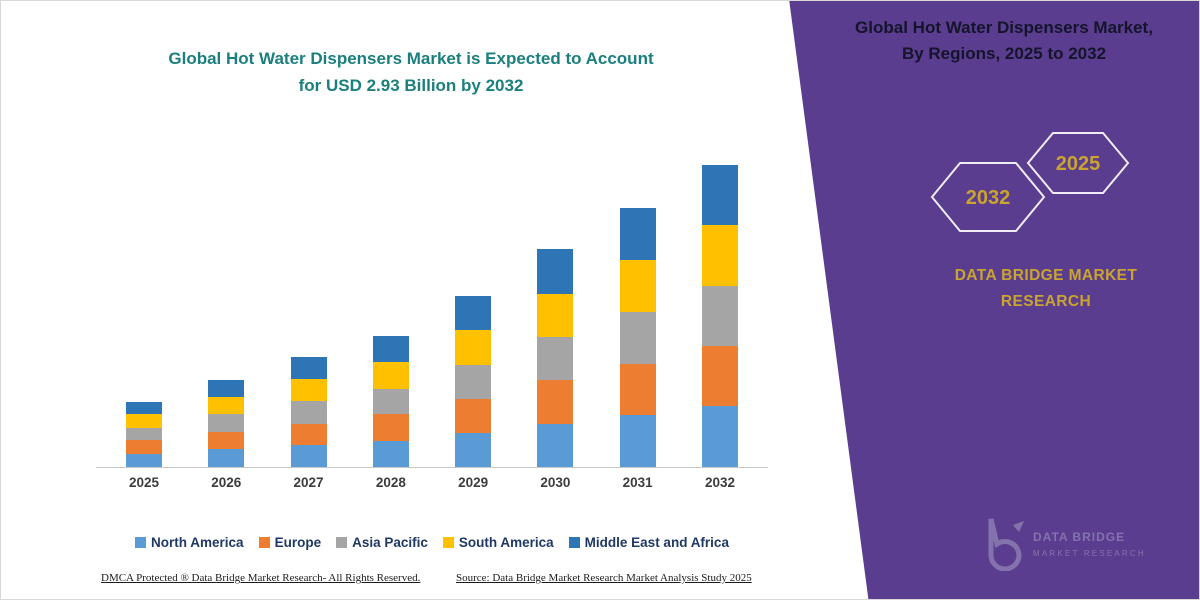  I want to click on x-axis-label-2025: 2025, so click(144, 482).